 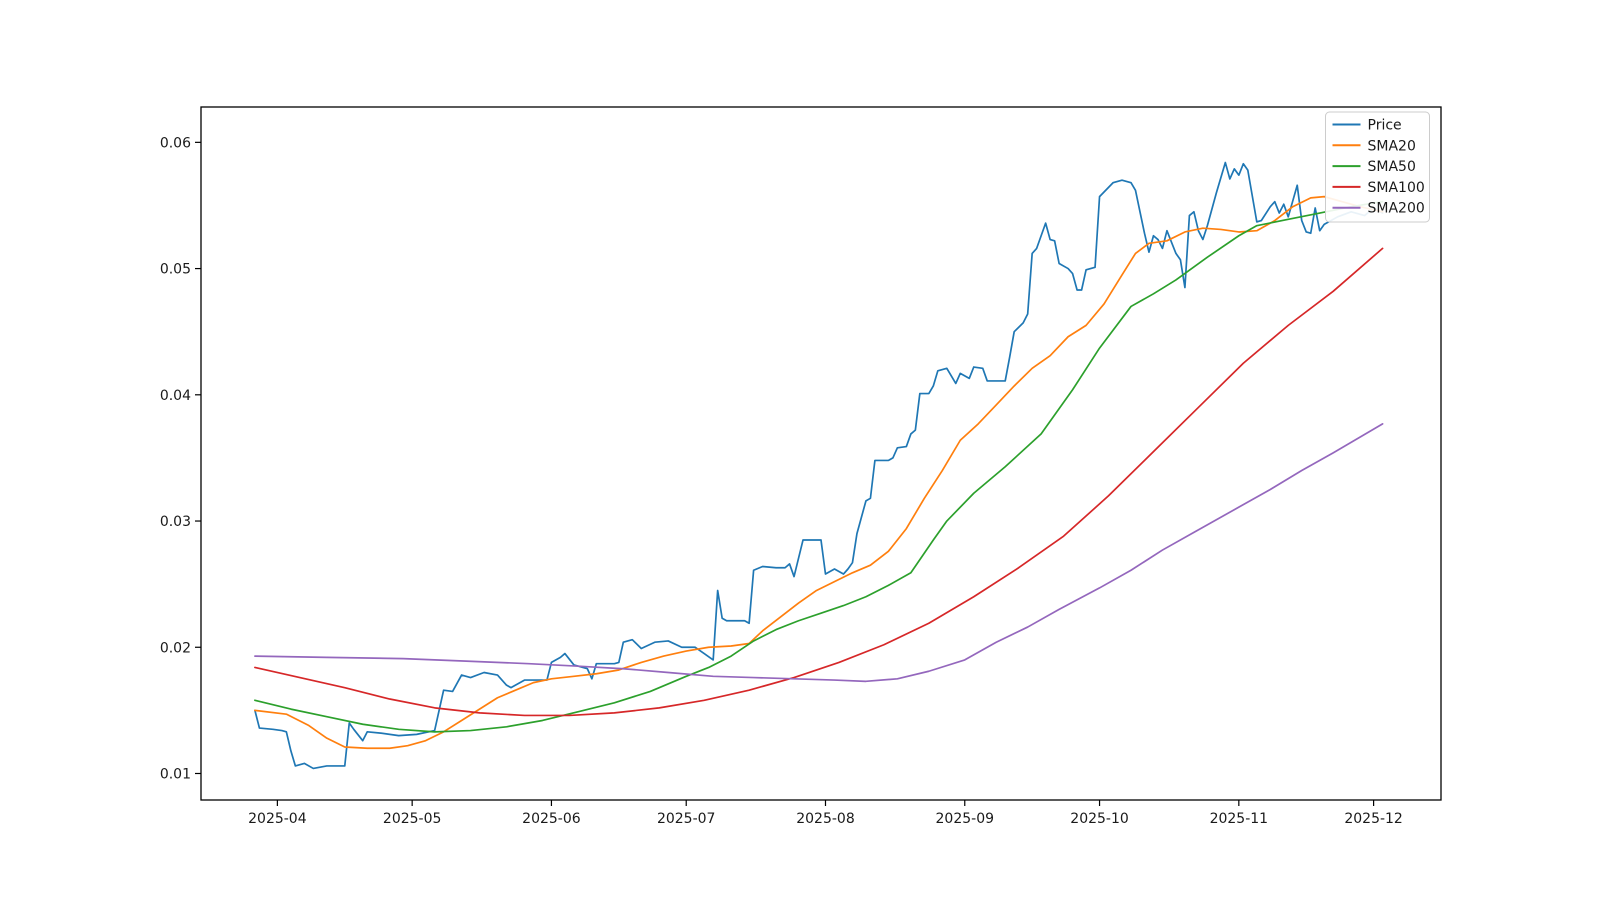 I want to click on y-tick-label: 0.06, so click(x=175, y=143).